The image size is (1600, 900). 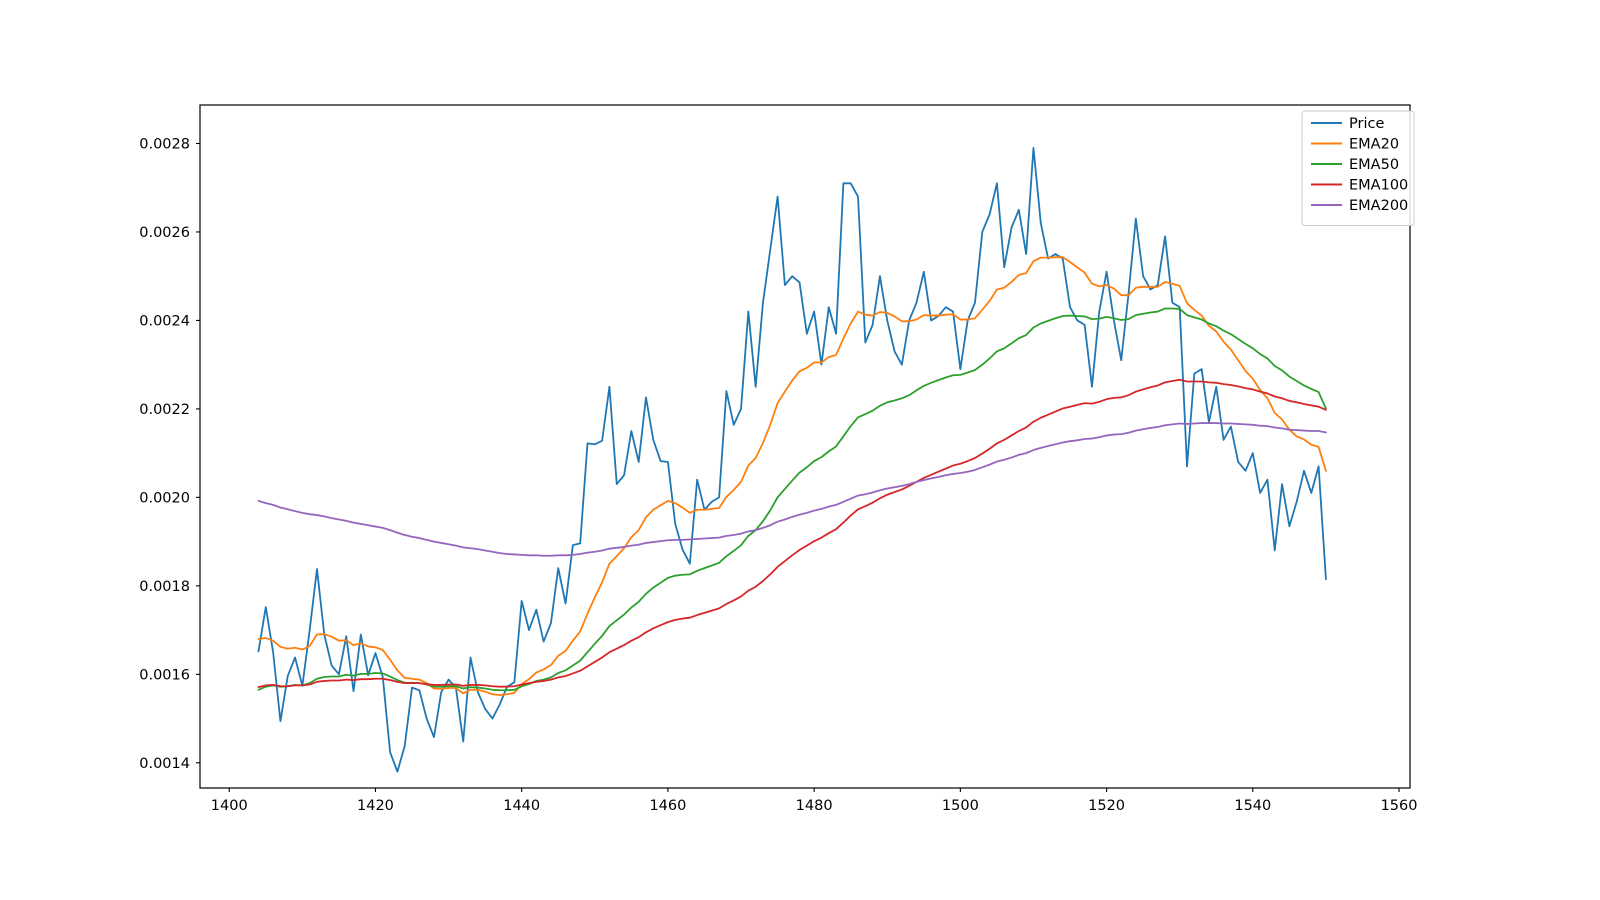 What do you see at coordinates (164, 144) in the screenshot?
I see `y-tick-label: 0.0028` at bounding box center [164, 144].